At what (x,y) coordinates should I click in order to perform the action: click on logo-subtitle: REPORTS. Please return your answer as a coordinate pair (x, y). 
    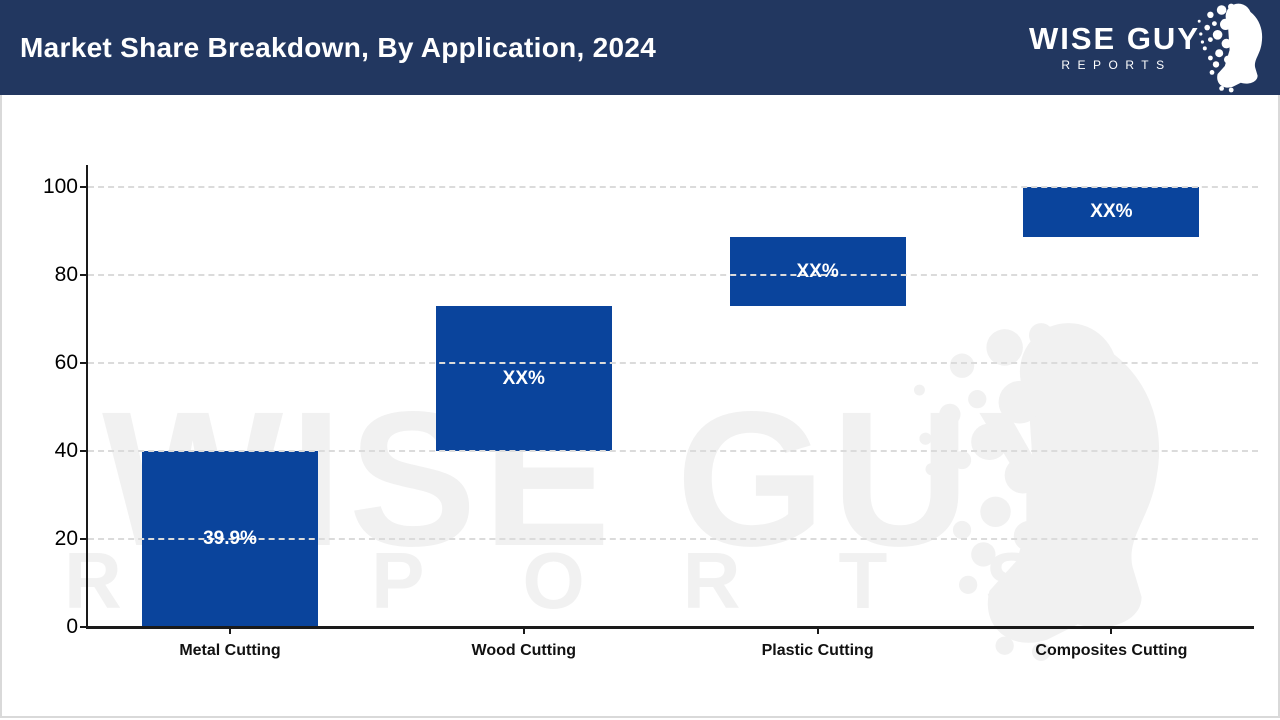
    Looking at the image, I should click on (1116, 65).